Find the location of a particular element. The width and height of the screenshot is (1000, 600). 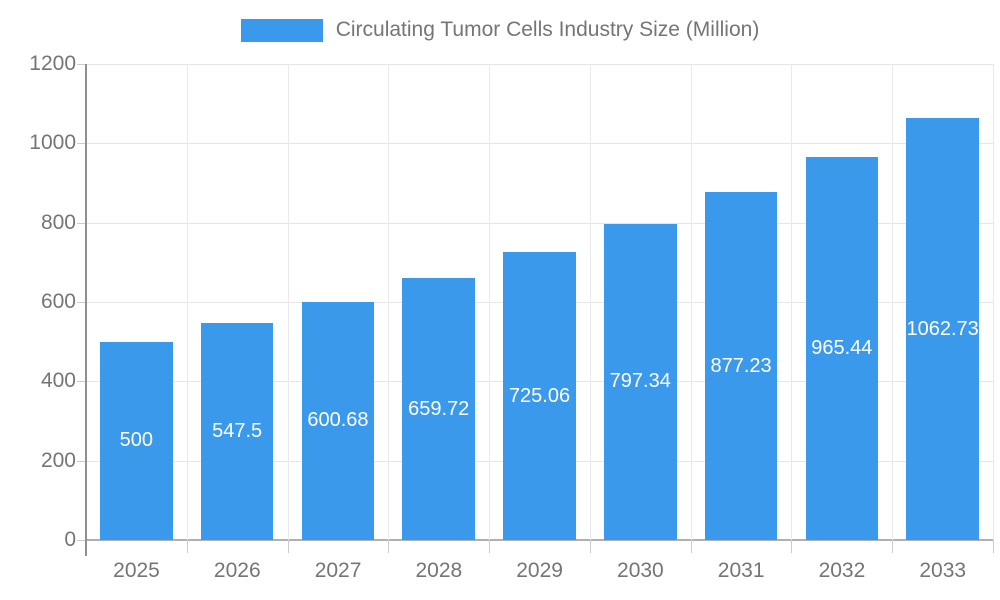

y-axis-line is located at coordinates (86, 310).